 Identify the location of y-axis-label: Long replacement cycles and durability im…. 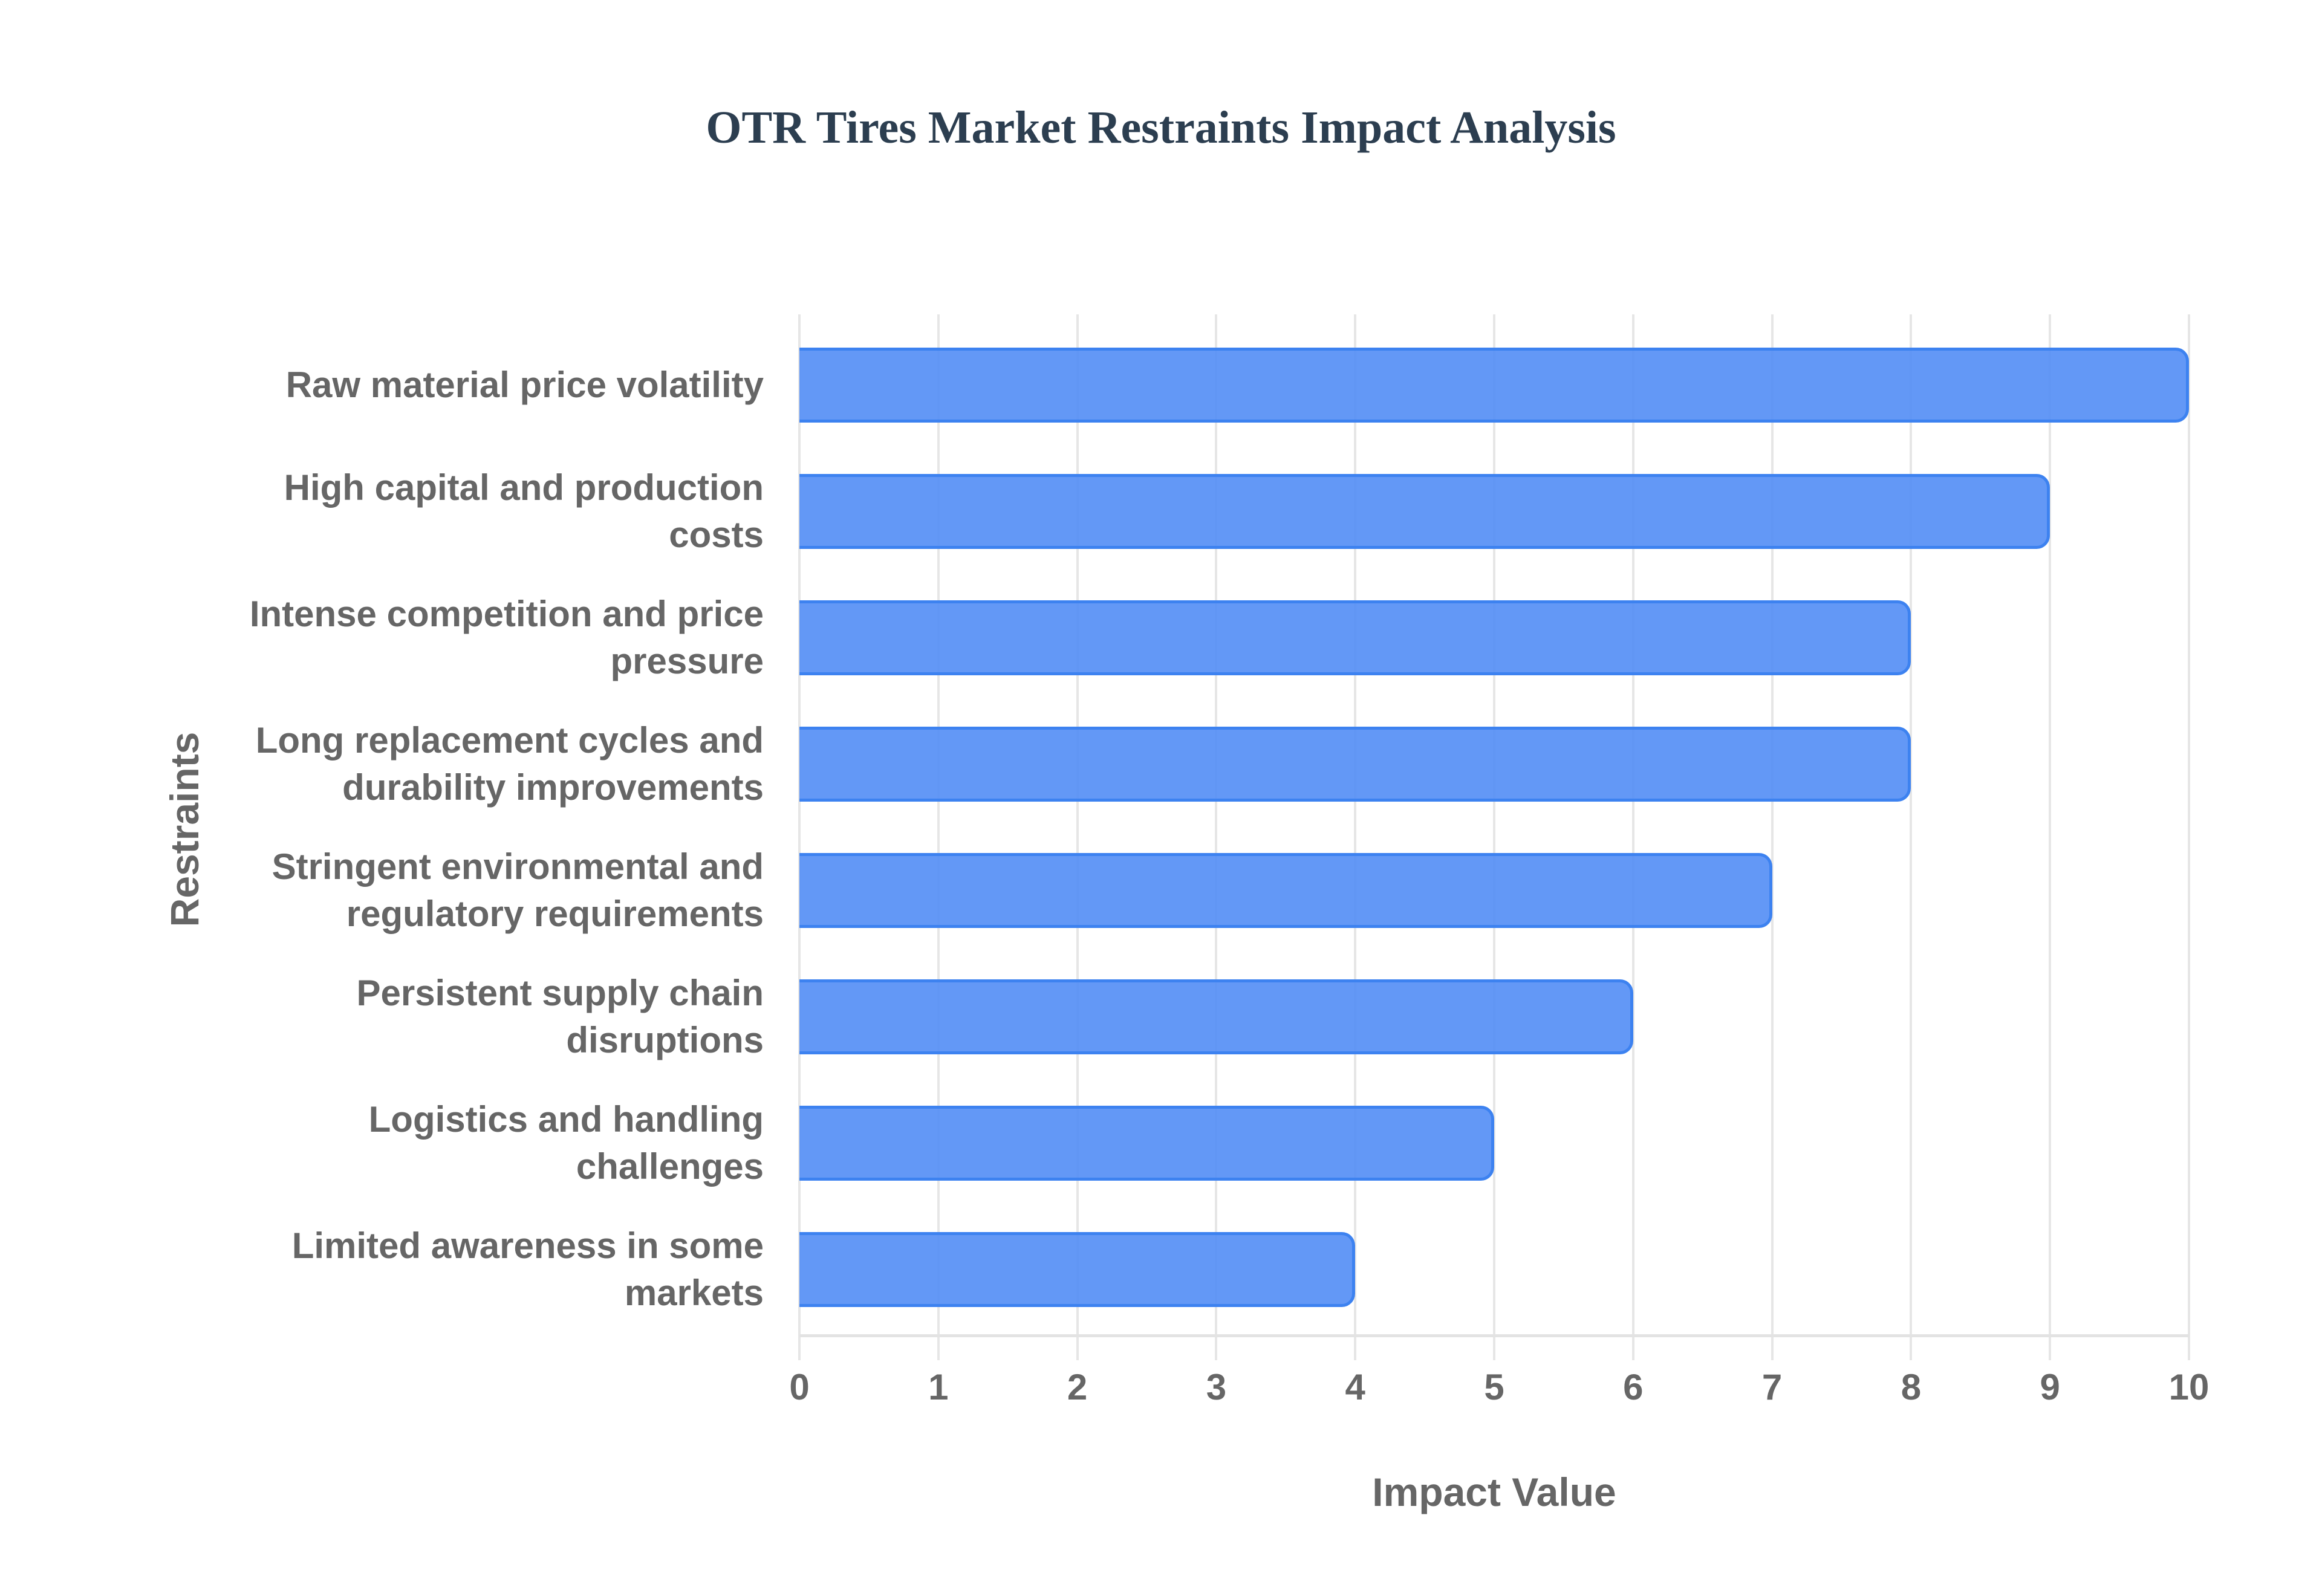
(461, 764).